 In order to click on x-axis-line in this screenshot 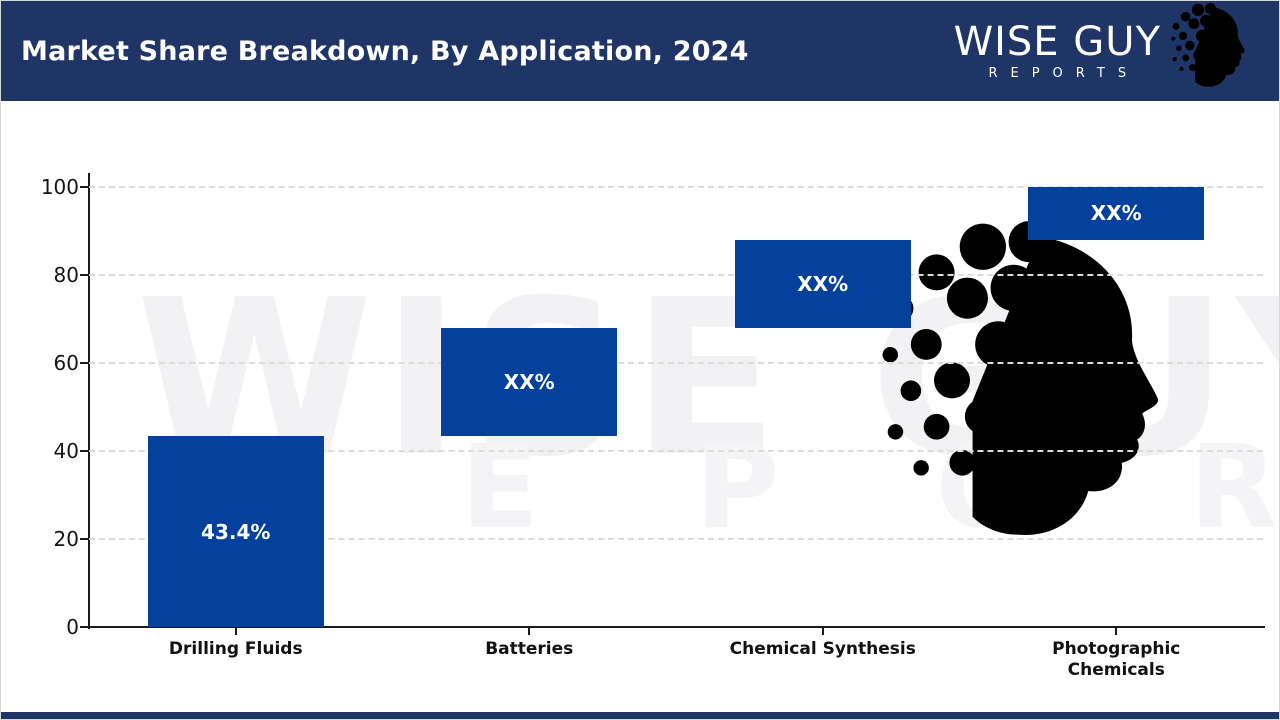, I will do `click(676, 627)`.